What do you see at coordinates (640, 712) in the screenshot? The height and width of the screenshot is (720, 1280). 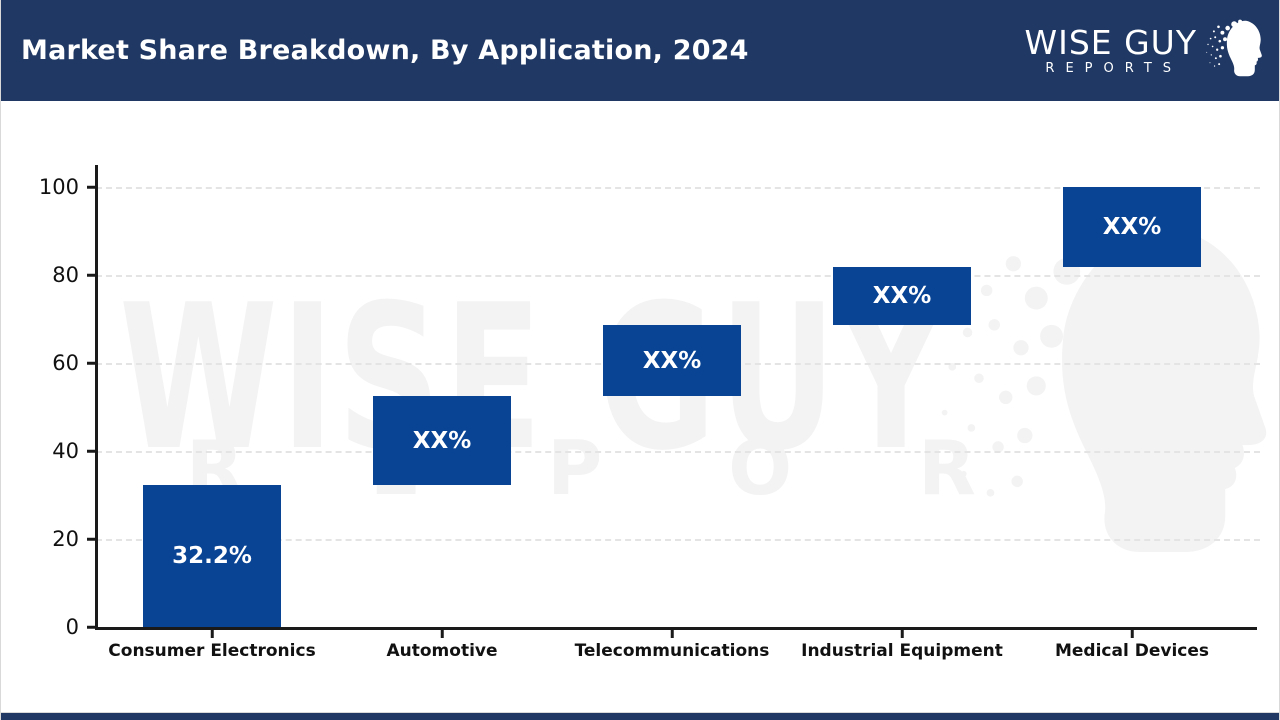 I see `figure-border` at bounding box center [640, 712].